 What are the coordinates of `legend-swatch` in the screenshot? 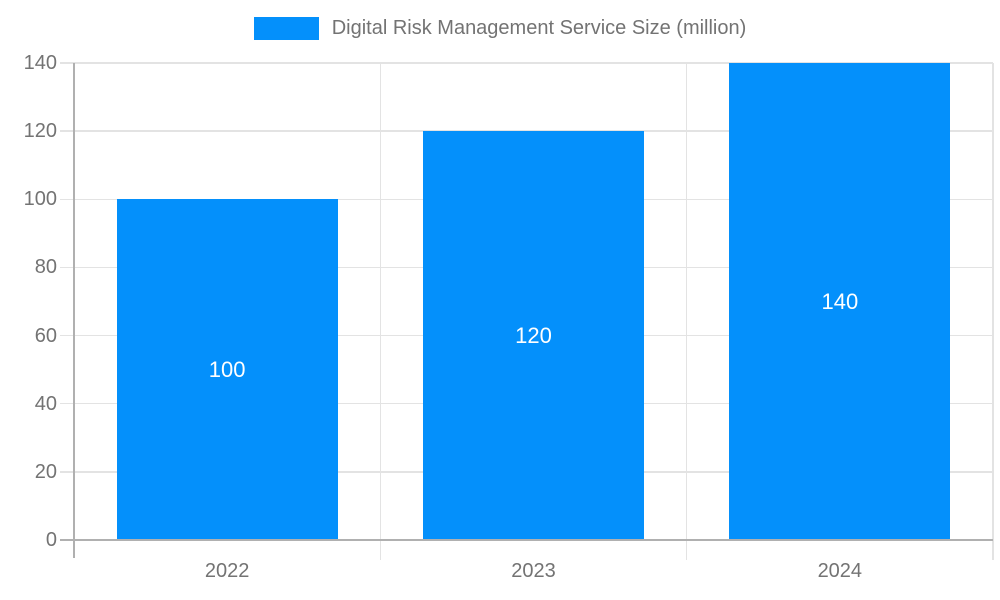 It's located at (286, 28).